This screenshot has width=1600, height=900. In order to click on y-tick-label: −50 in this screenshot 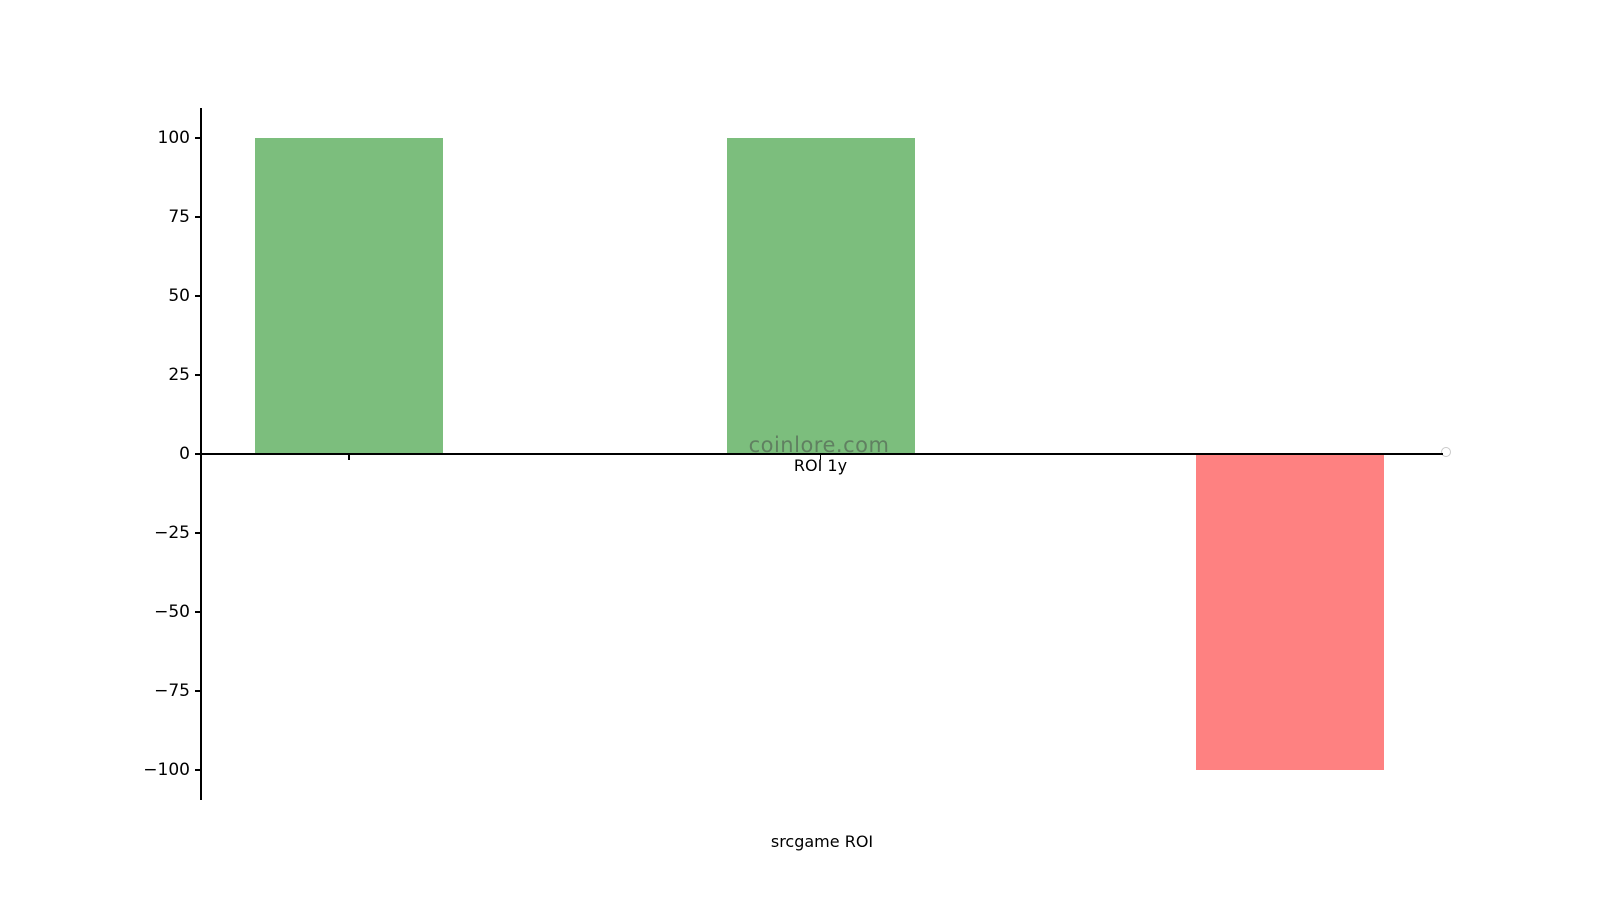, I will do `click(172, 611)`.